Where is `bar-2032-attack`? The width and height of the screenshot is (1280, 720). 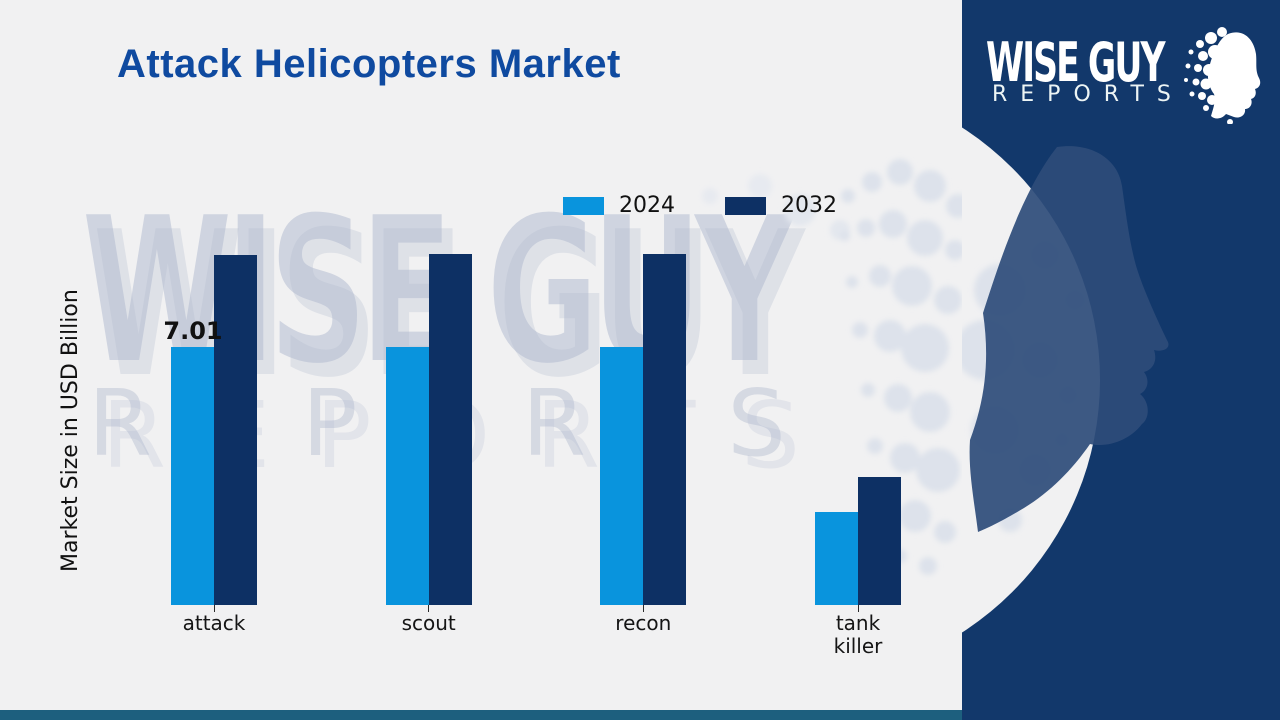
bar-2032-attack is located at coordinates (235, 430).